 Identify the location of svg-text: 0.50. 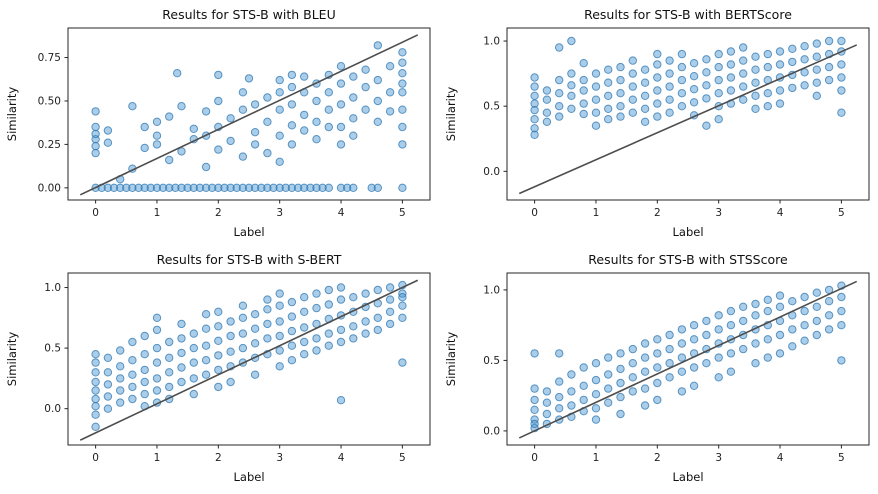
(49, 101).